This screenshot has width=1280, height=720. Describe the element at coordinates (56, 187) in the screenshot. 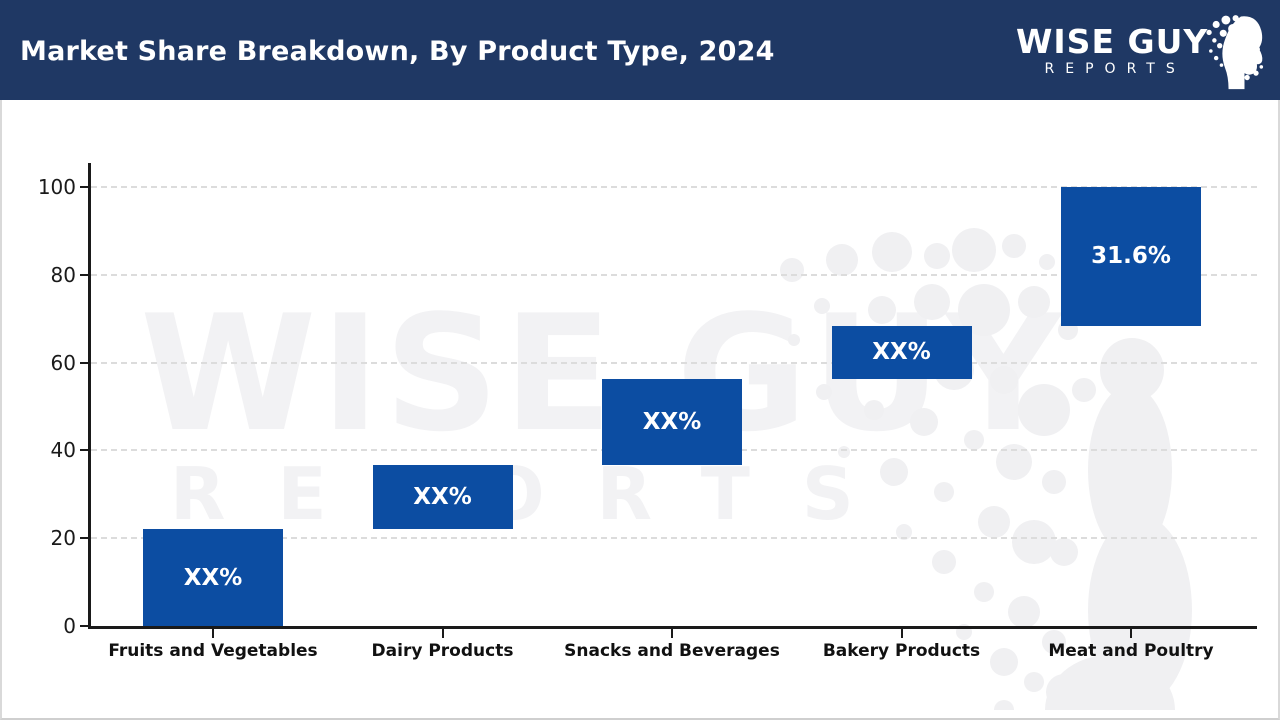

I see `y-tick-label-100: 100` at that location.